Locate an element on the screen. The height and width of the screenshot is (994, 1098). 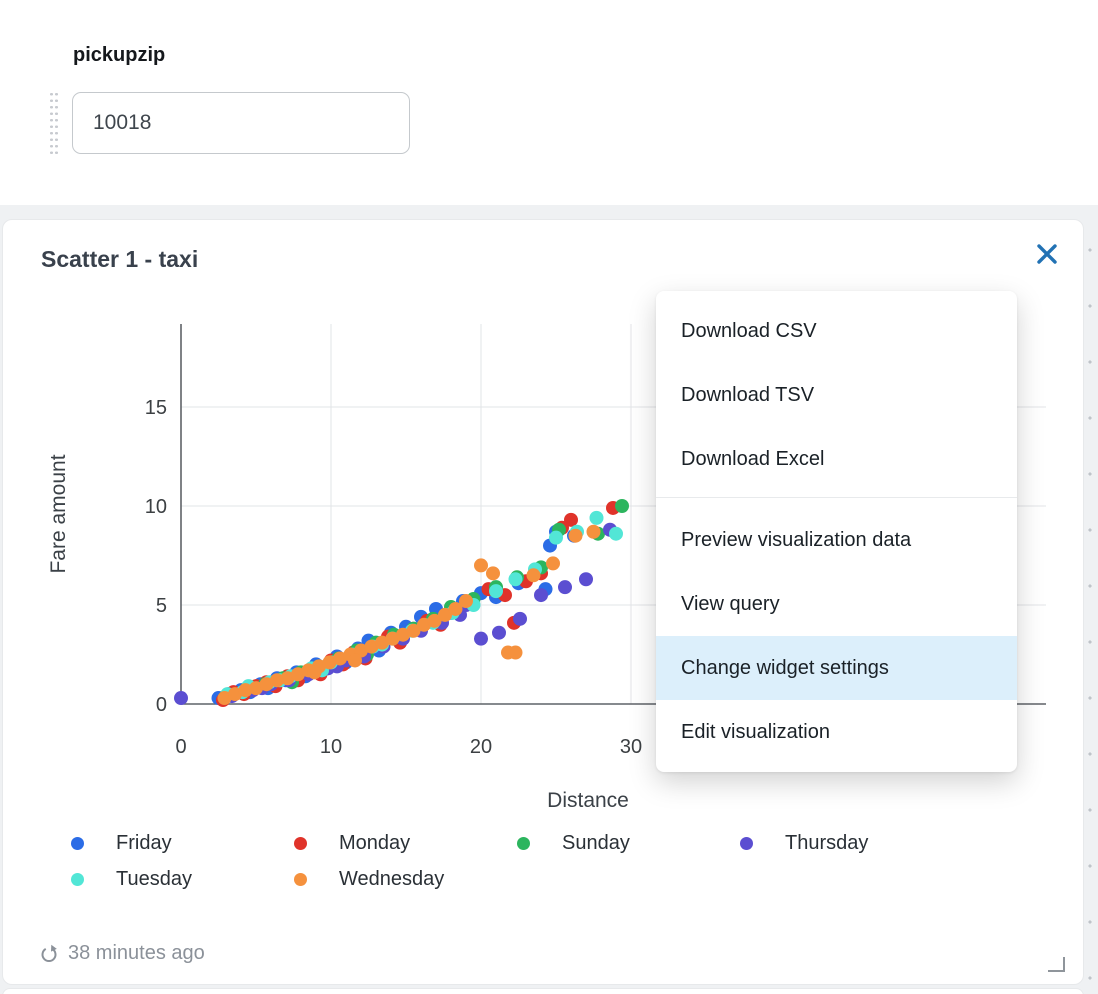
menu-item-view-query: View query is located at coordinates (730, 603).